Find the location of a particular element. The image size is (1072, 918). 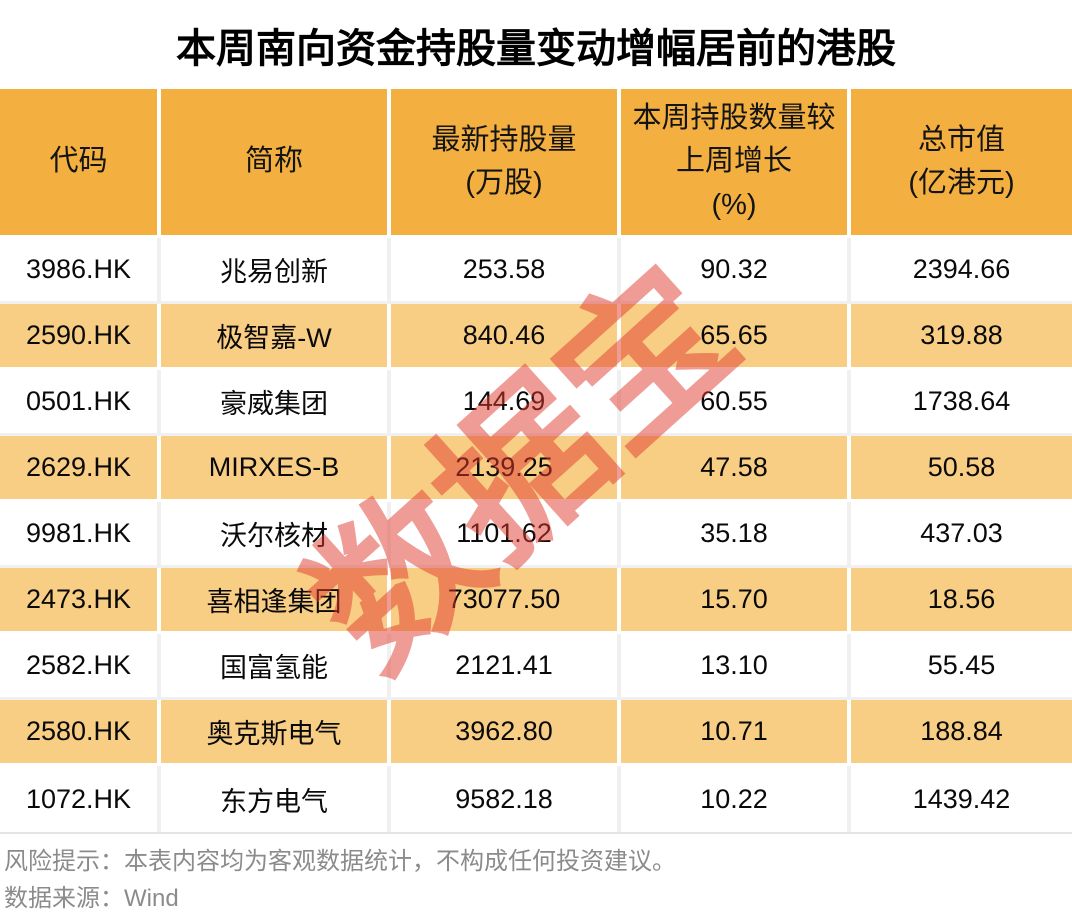

code-cell: 2590.HK is located at coordinates (80, 337).